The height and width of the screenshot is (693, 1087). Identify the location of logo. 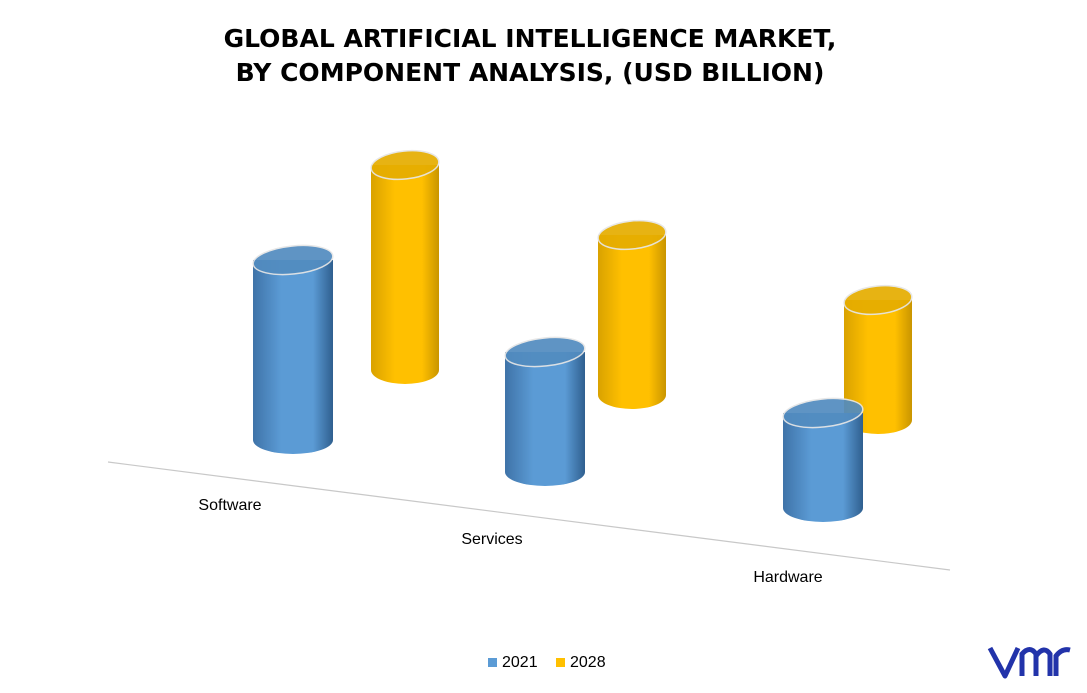
(1029, 662).